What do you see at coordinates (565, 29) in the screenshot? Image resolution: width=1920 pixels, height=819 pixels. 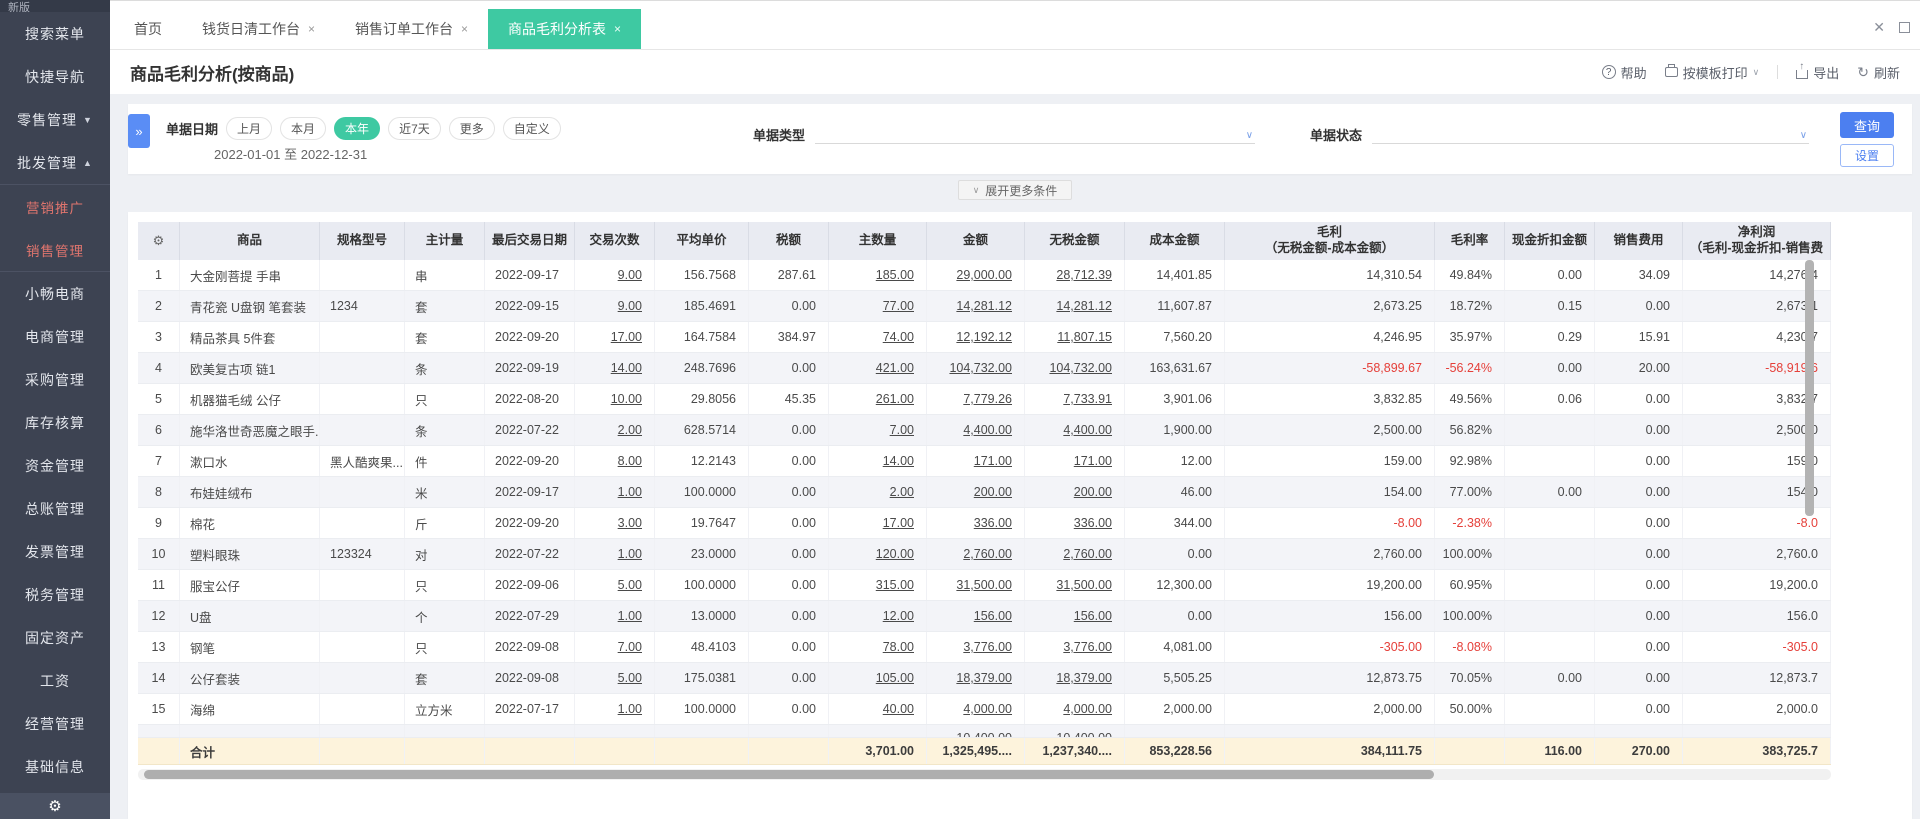 I see `tab-3: 商品毛利分析表 ×` at bounding box center [565, 29].